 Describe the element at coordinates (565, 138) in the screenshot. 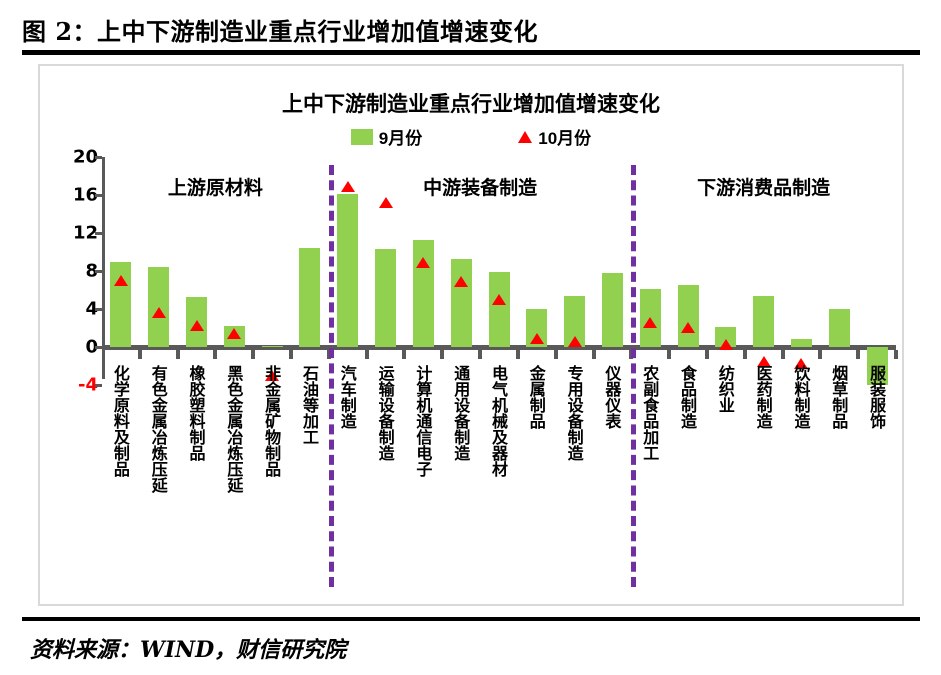

I see `legend-label-october: 10月份` at that location.